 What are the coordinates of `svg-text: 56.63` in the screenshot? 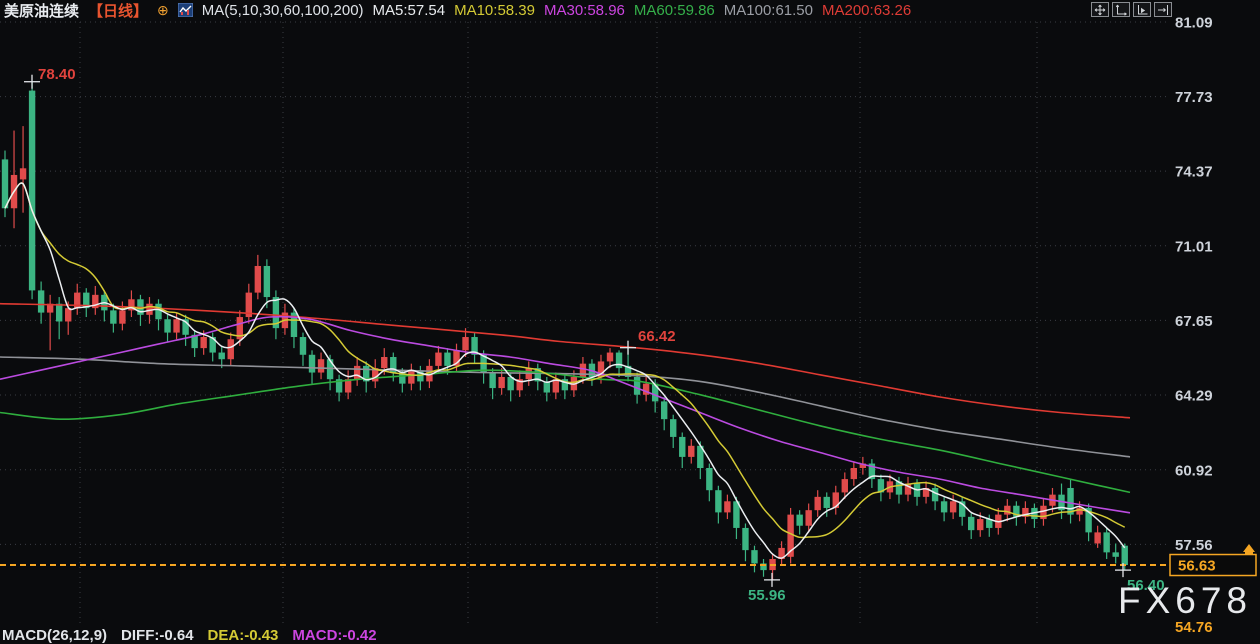 It's located at (1197, 566).